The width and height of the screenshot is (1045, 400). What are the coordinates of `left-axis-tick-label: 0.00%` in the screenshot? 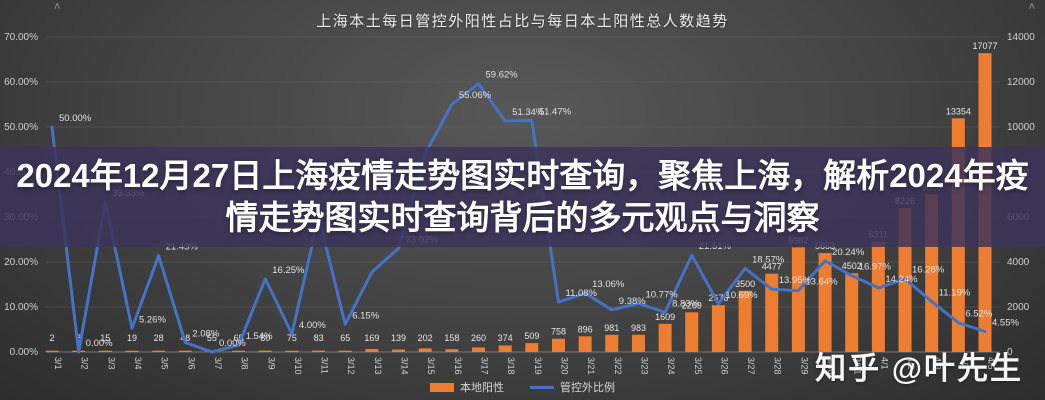 It's located at (24, 352).